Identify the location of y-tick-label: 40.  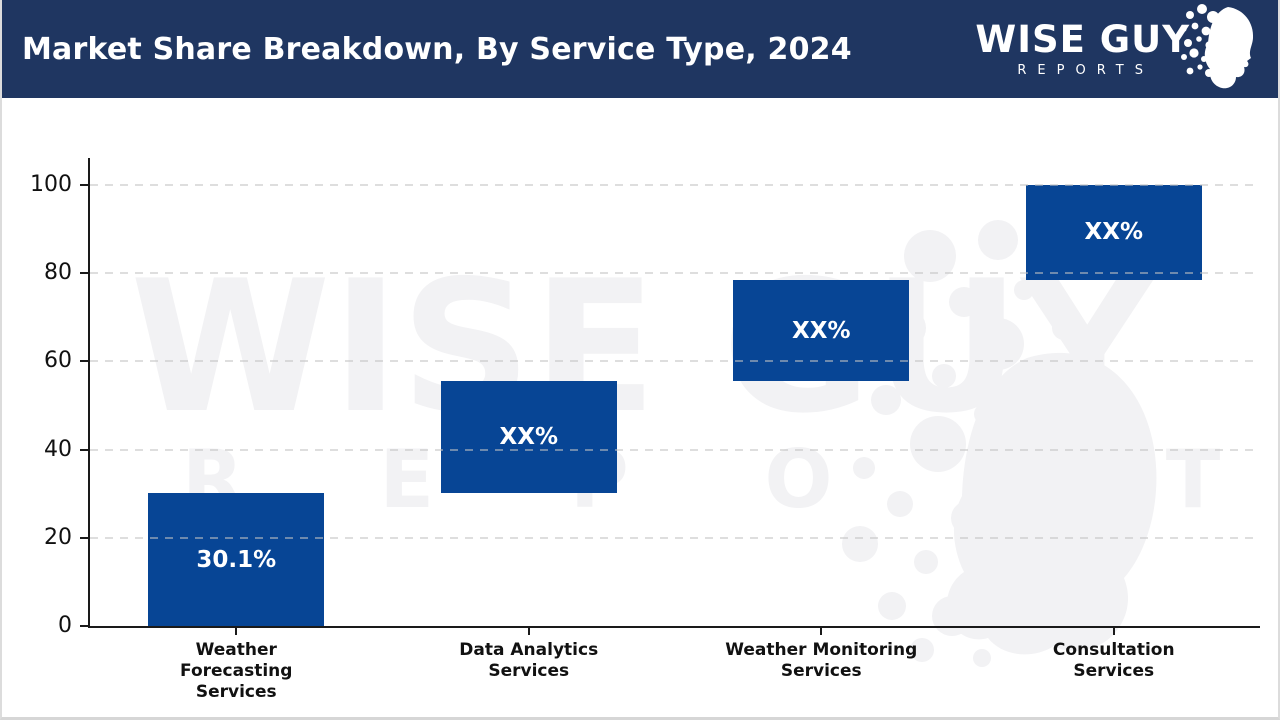
(58, 449).